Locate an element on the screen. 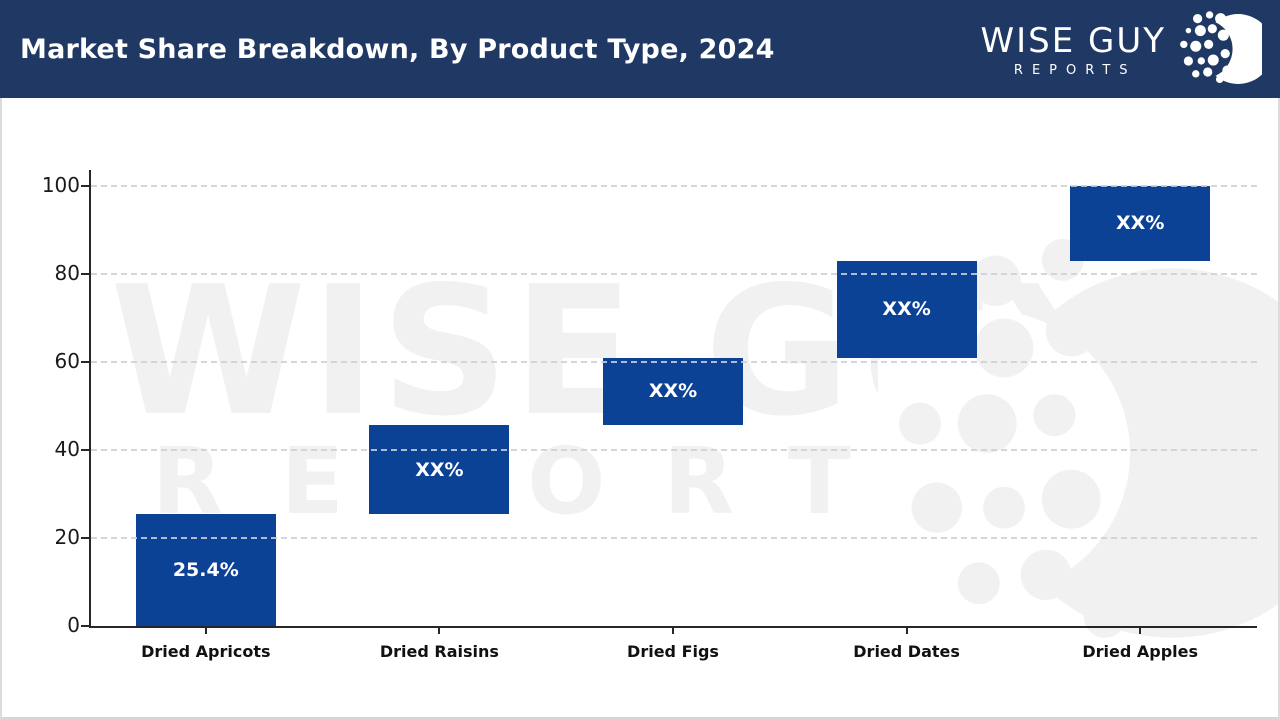 The image size is (1280, 720). y-tick-label-100: 100 is located at coordinates (60, 185).